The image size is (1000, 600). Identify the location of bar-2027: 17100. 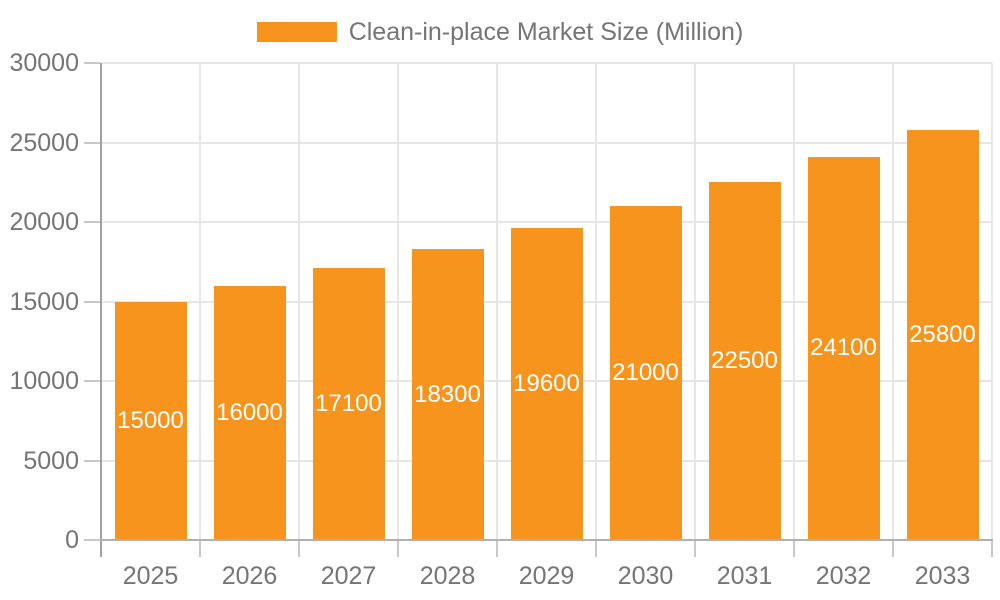
(348, 404).